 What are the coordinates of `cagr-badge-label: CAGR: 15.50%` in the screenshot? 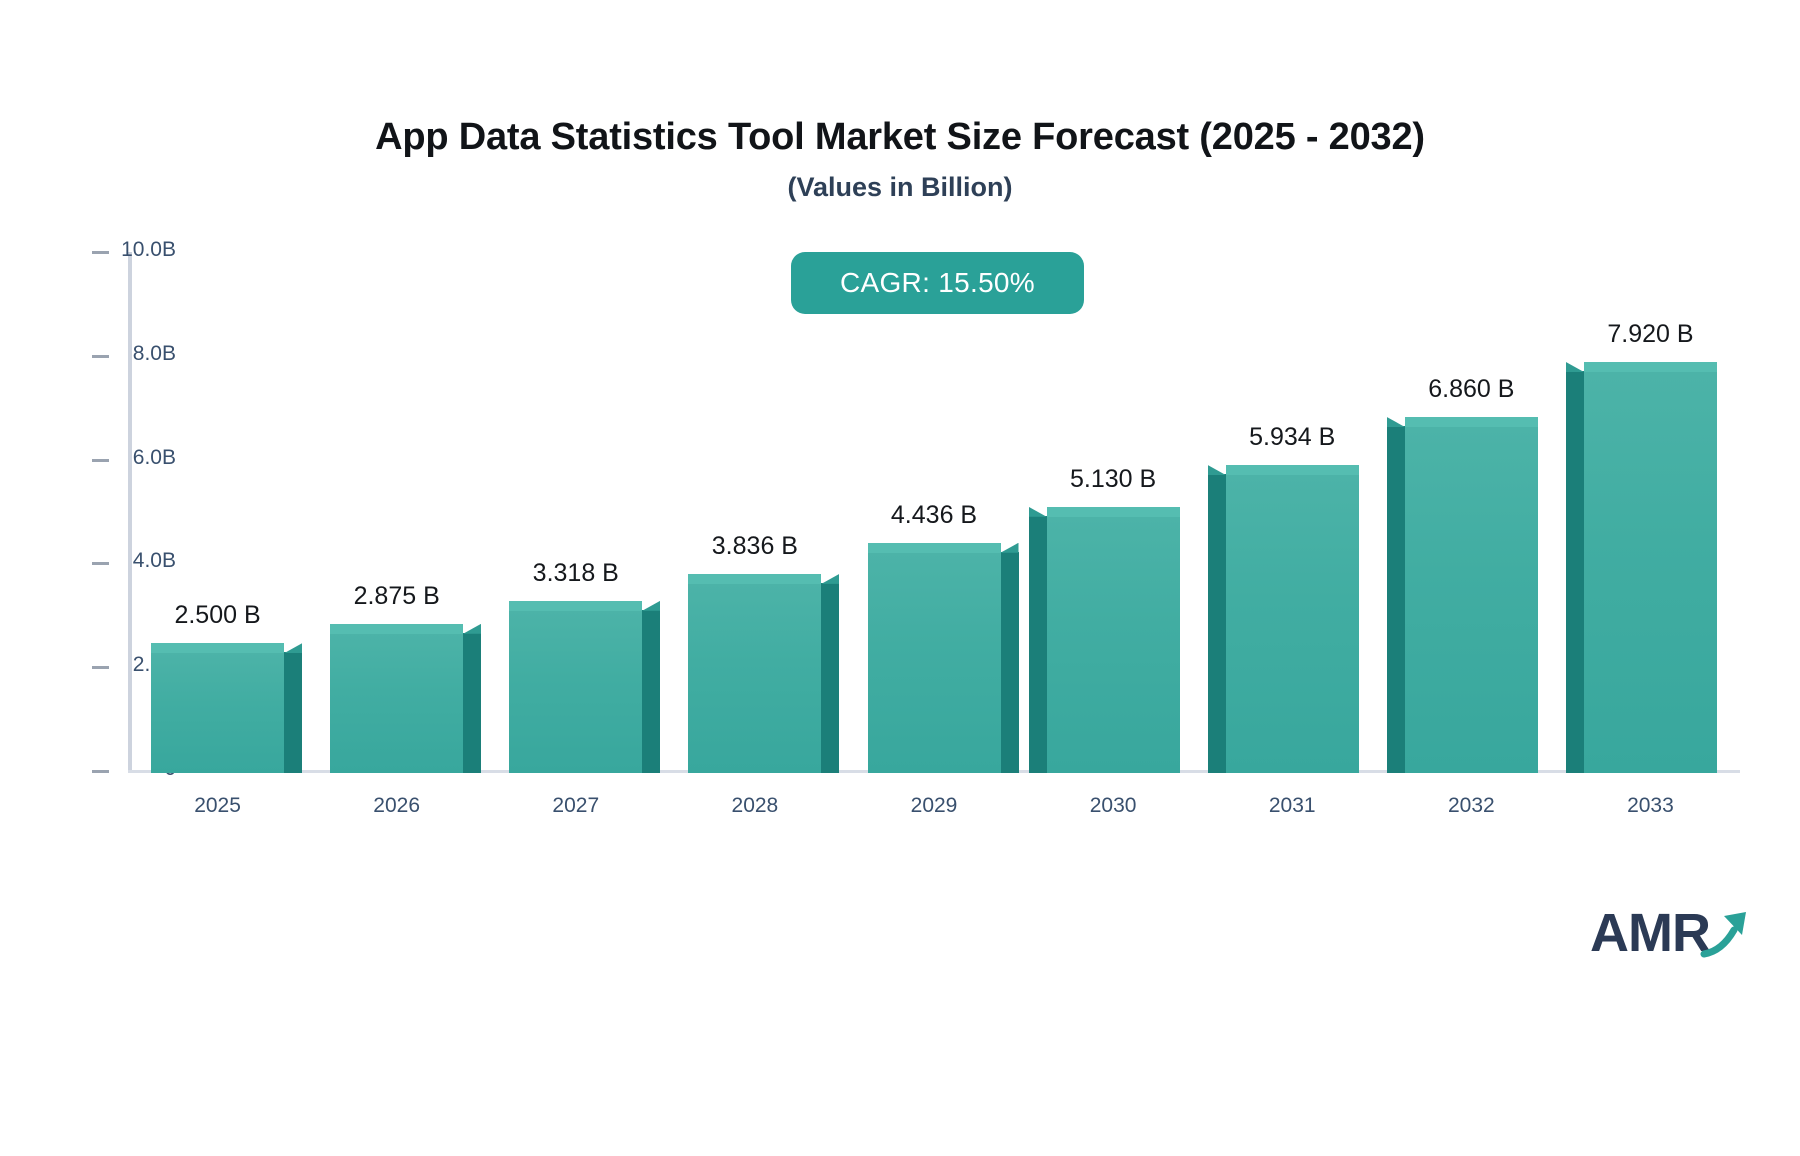 It's located at (937, 282).